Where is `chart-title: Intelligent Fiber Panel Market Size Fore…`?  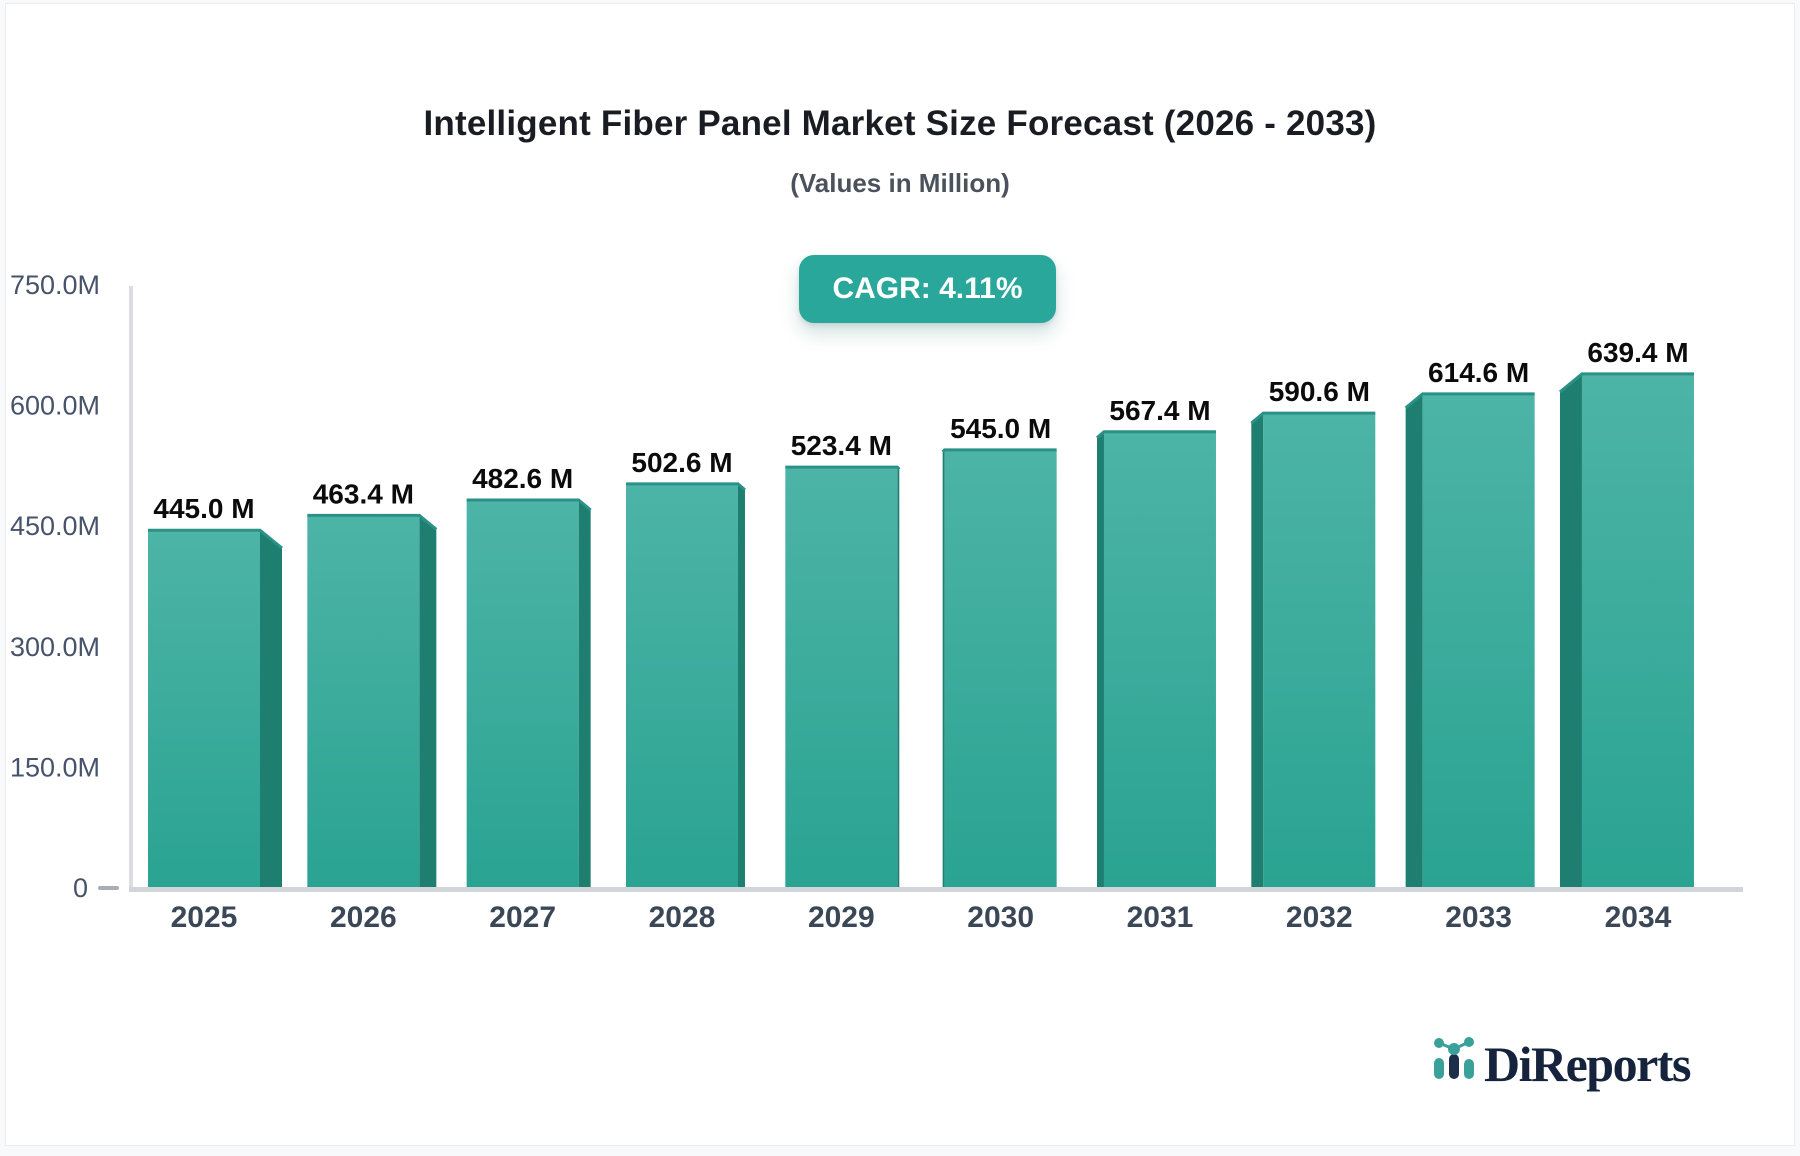 chart-title: Intelligent Fiber Panel Market Size Fore… is located at coordinates (900, 123).